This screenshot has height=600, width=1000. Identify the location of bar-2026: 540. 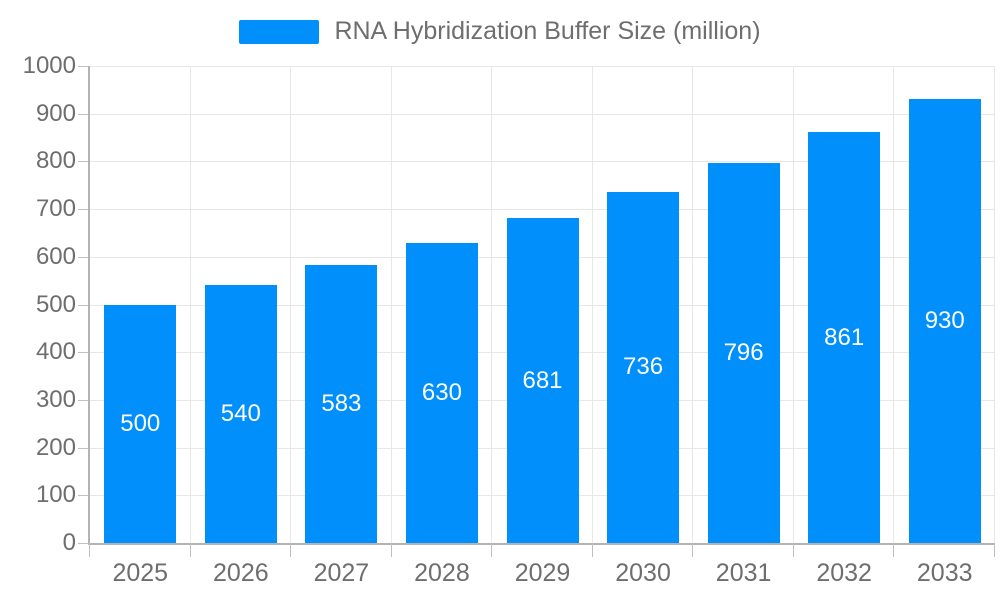
(240, 414).